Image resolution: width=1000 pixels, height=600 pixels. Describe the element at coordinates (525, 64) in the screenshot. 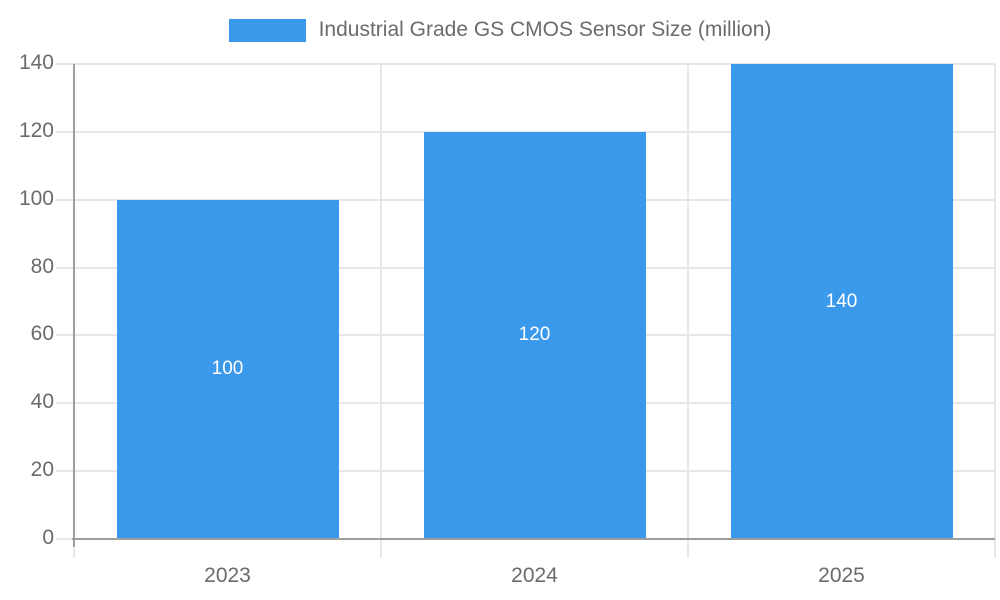

I see `y-gridline` at that location.